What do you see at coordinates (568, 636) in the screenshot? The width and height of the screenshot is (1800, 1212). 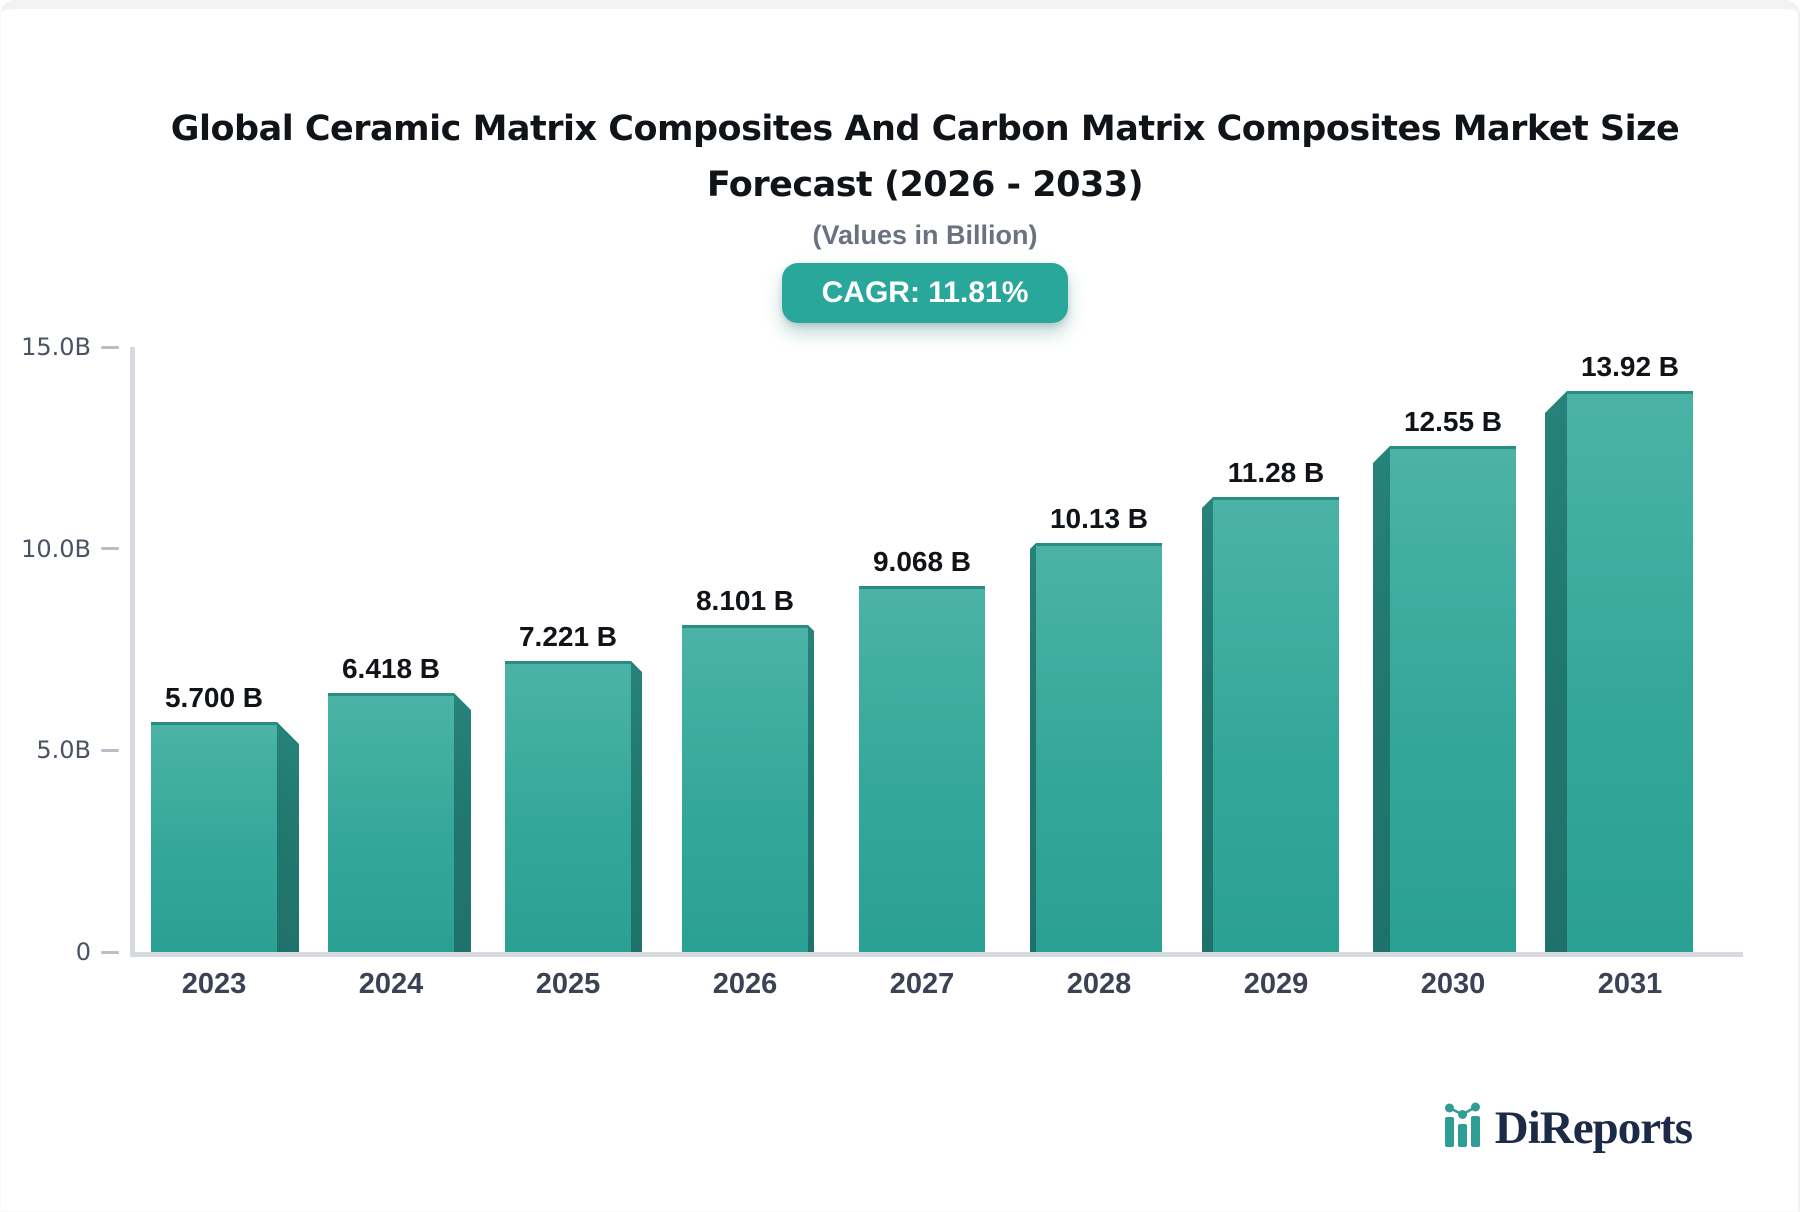 I see `bar-value-label: 7.221 B` at bounding box center [568, 636].